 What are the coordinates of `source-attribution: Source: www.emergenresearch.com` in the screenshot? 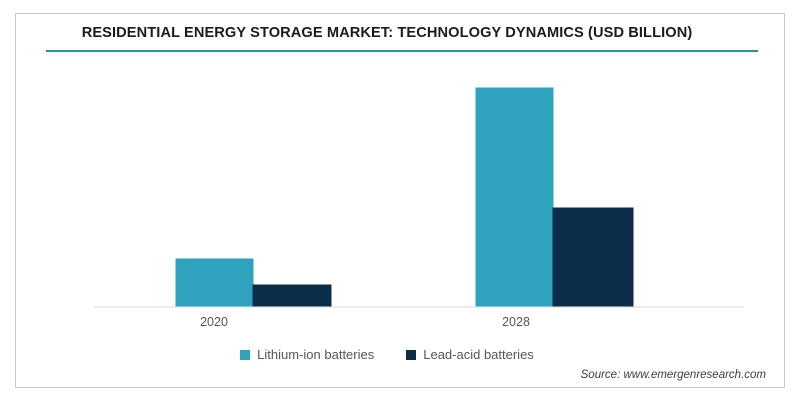 It's located at (673, 375).